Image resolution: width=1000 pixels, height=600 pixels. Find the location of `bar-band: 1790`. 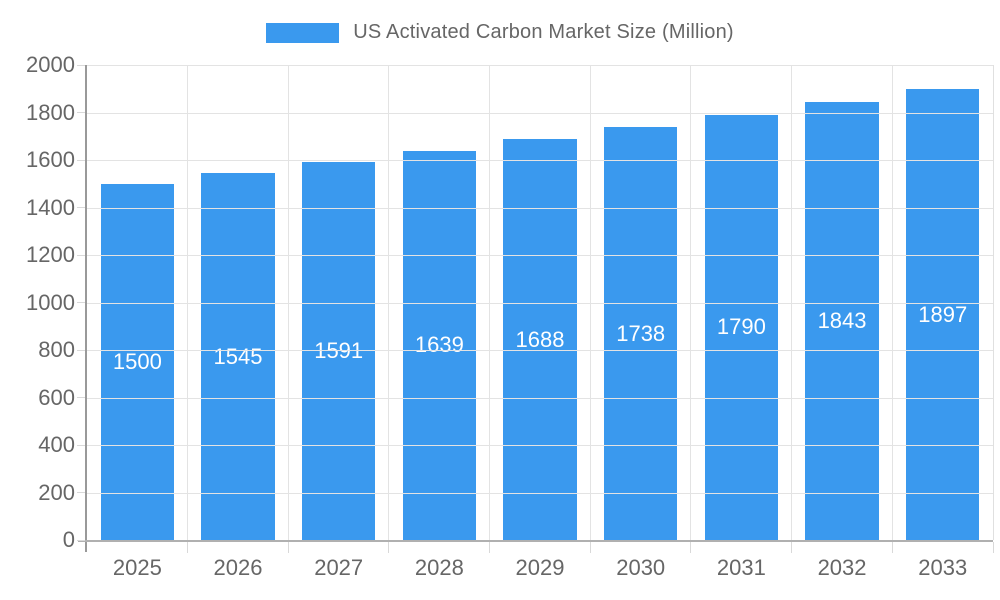

bar-band: 1790 is located at coordinates (741, 302).